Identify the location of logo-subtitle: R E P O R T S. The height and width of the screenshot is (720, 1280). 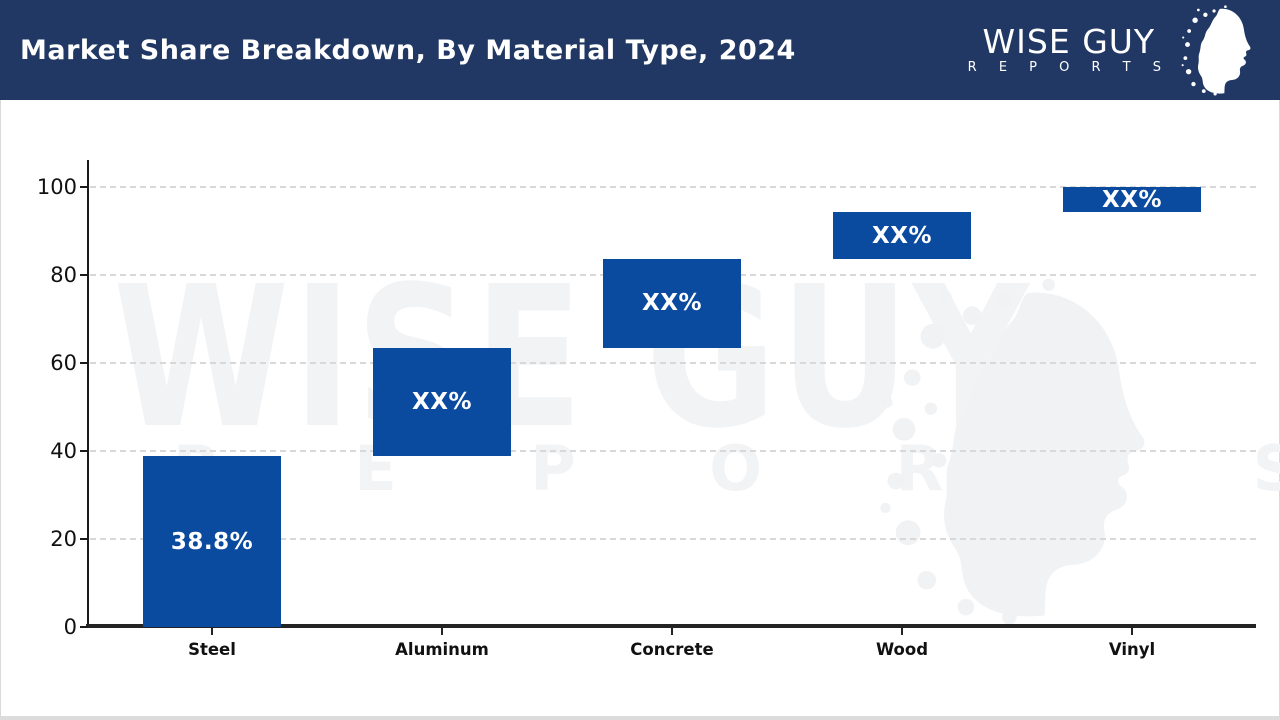
(1068, 68).